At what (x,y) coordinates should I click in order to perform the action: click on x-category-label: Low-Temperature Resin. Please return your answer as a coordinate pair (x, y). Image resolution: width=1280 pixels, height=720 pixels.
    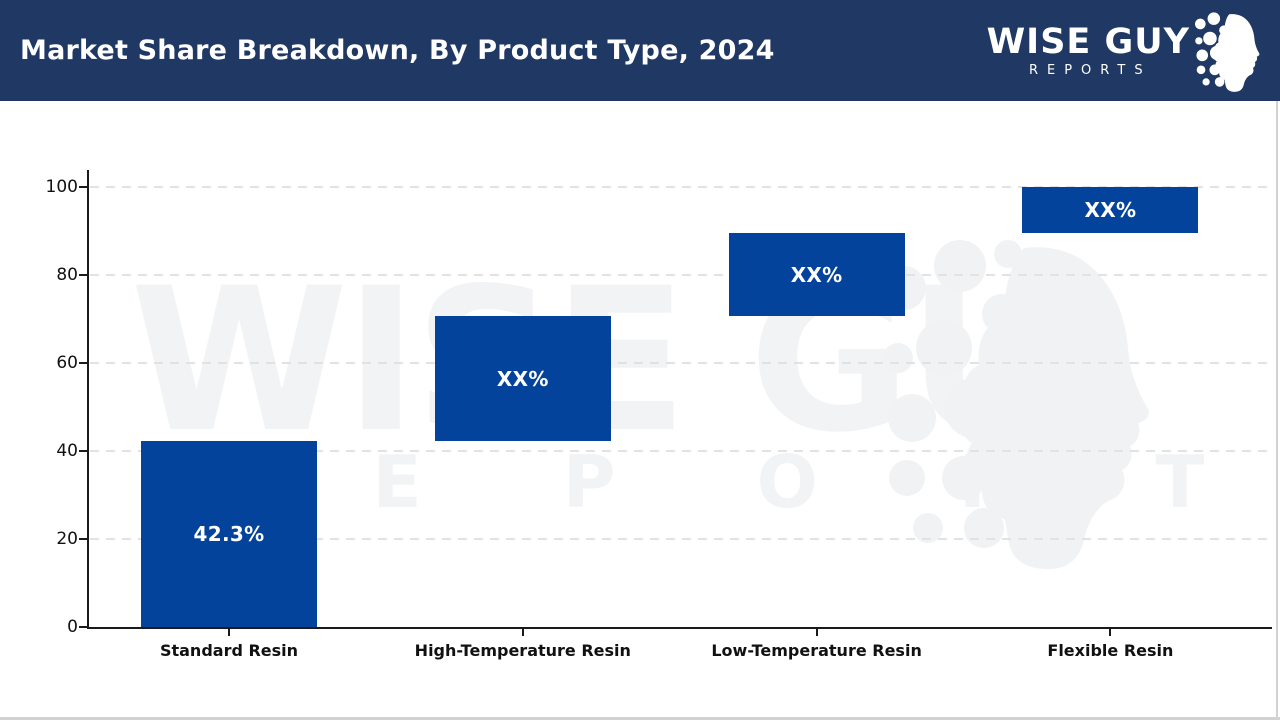
    Looking at the image, I should click on (816, 650).